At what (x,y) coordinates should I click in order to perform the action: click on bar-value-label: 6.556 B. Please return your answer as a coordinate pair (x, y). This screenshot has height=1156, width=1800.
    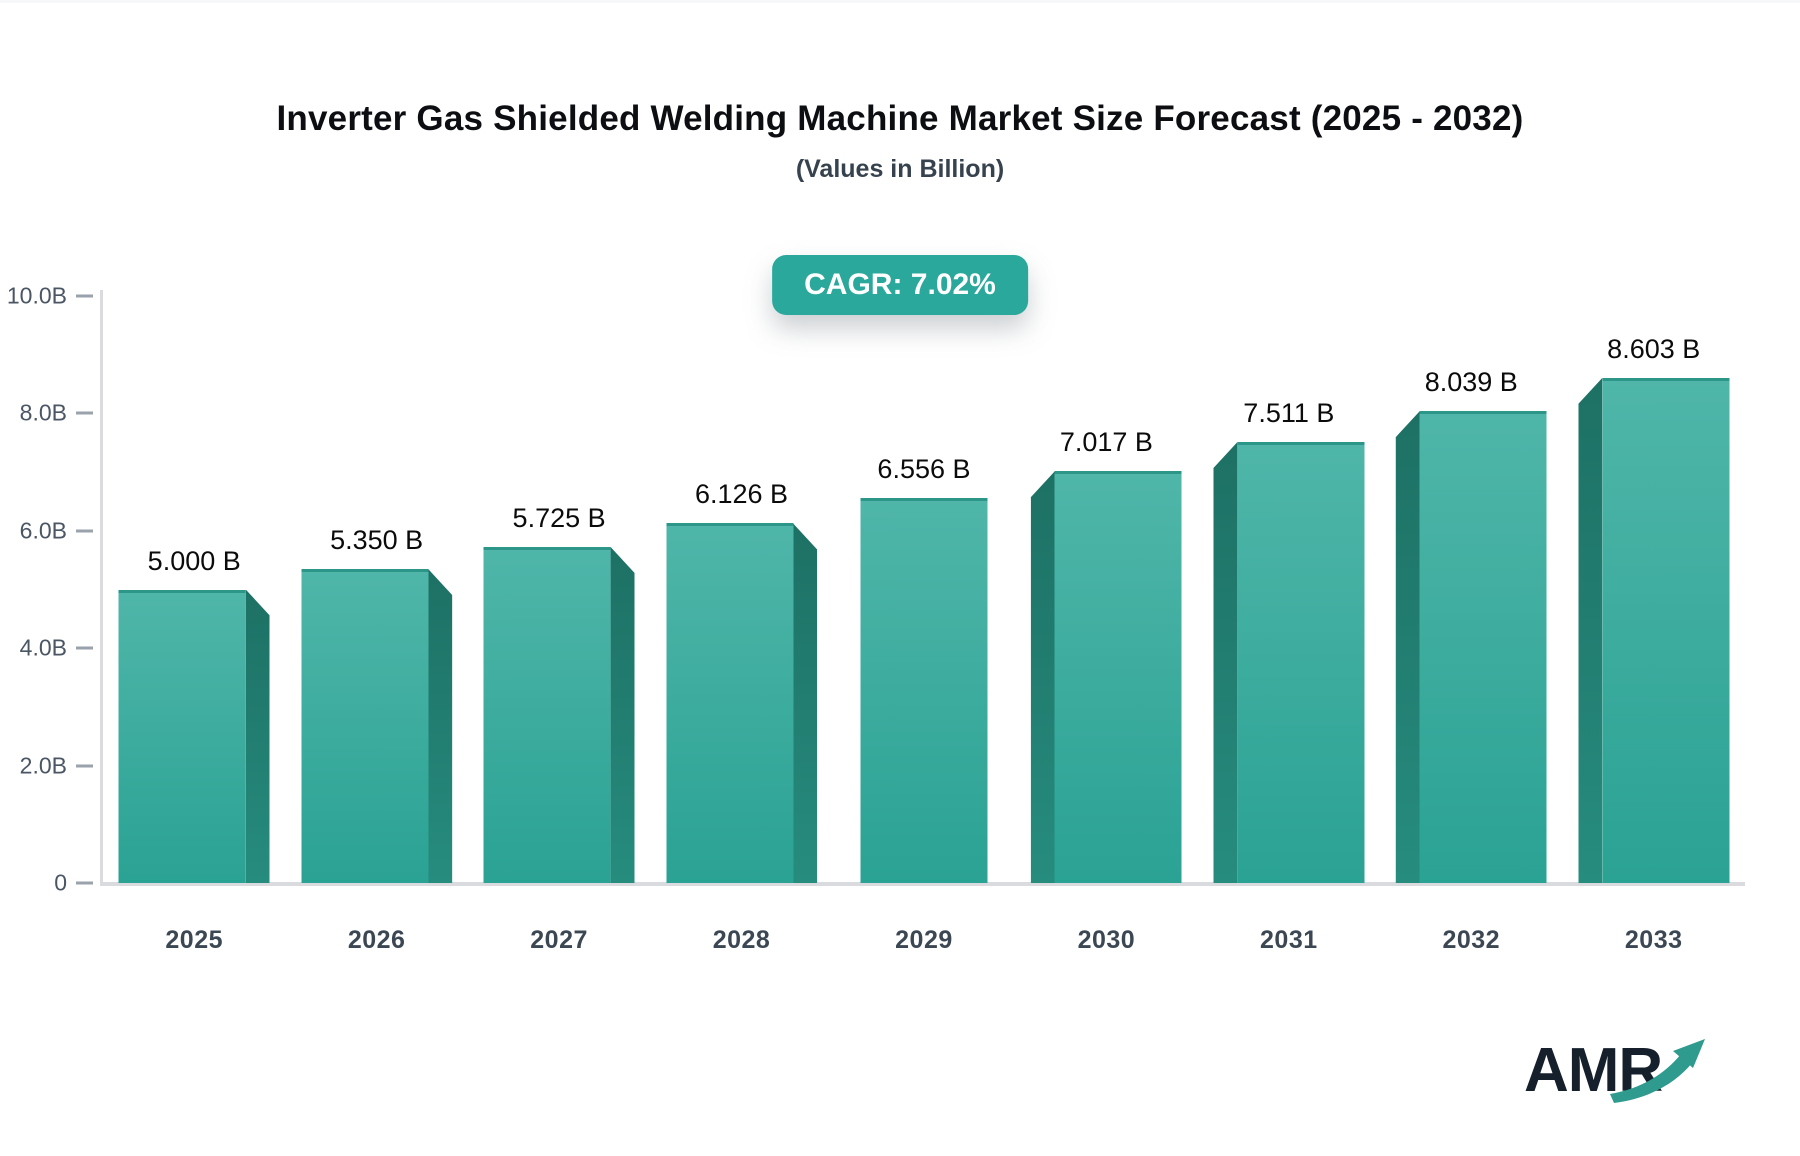
    Looking at the image, I should click on (924, 469).